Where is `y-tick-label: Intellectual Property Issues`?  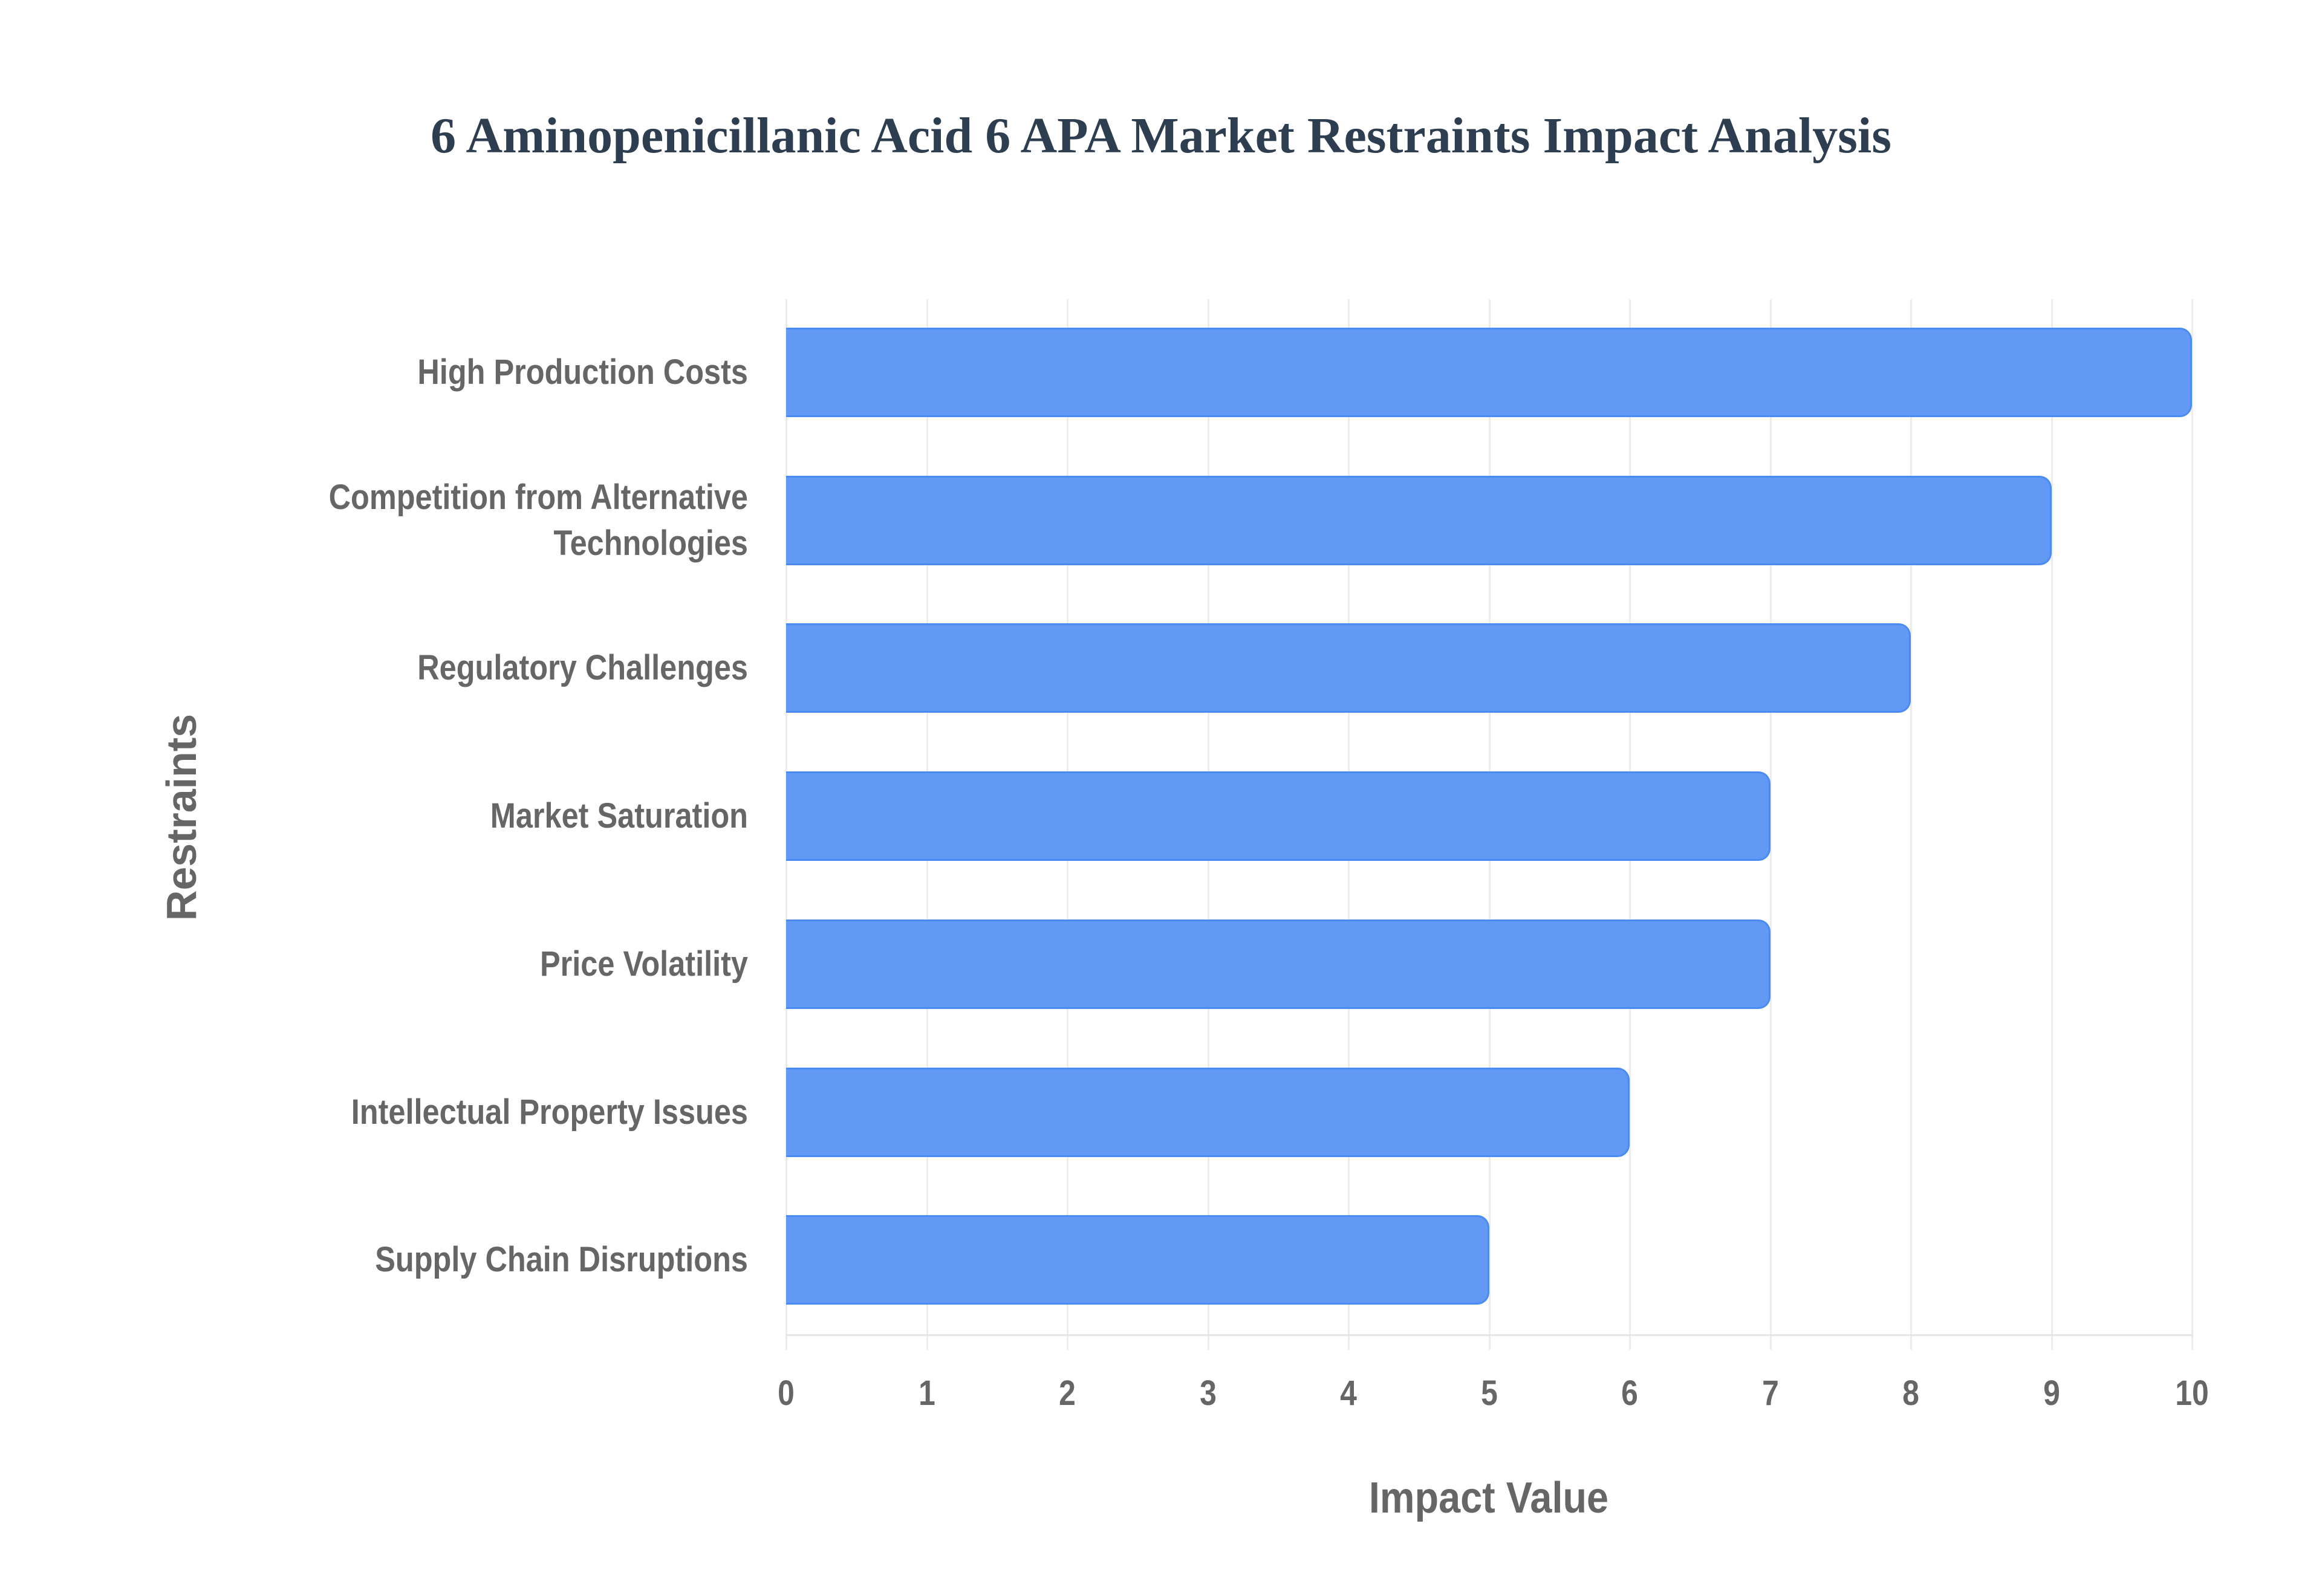
y-tick-label: Intellectual Property Issues is located at coordinates (485, 1112).